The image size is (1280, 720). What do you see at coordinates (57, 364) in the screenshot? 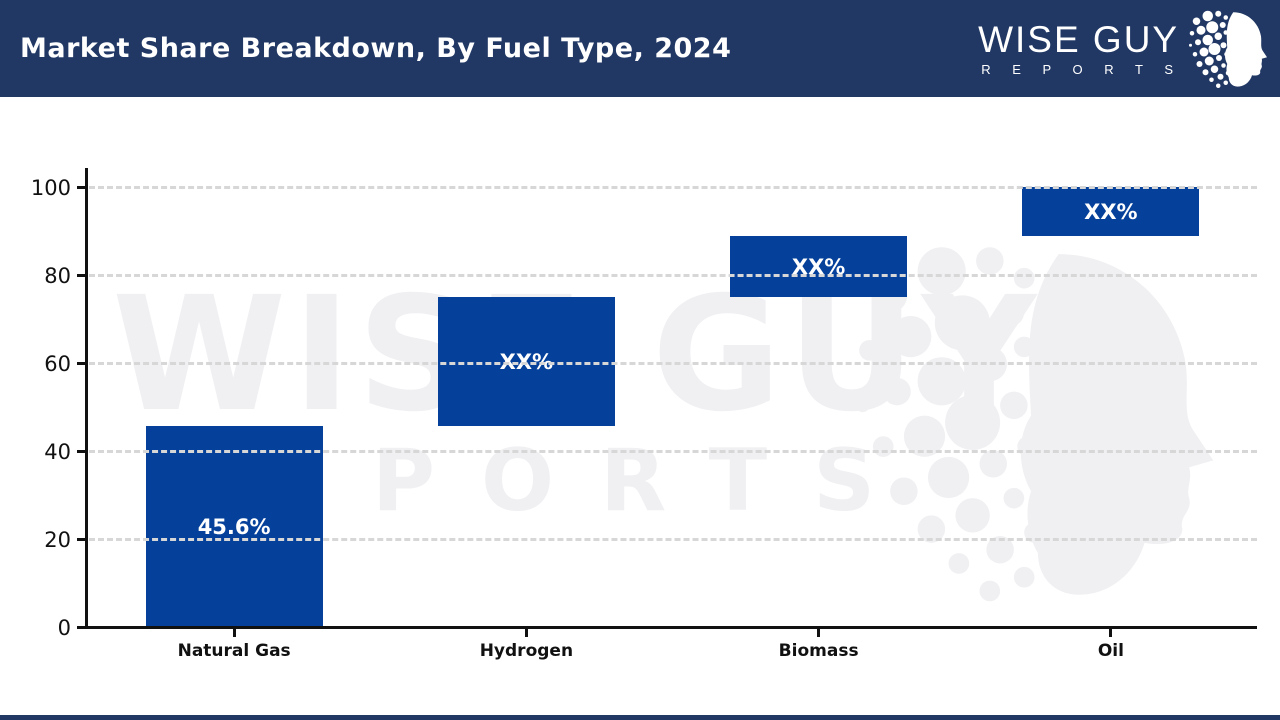
I see `y-tick-label-60: 60` at bounding box center [57, 364].